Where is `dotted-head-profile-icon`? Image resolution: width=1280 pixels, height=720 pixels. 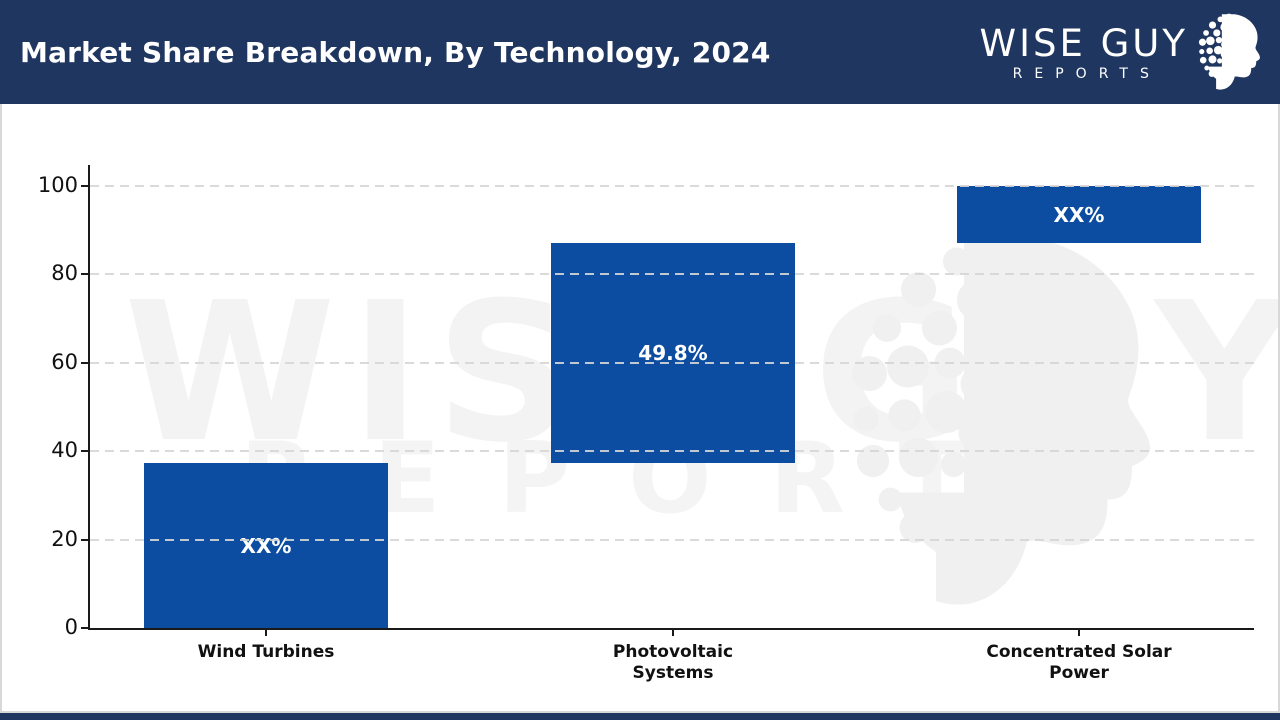
dotted-head-profile-icon is located at coordinates (1229, 51).